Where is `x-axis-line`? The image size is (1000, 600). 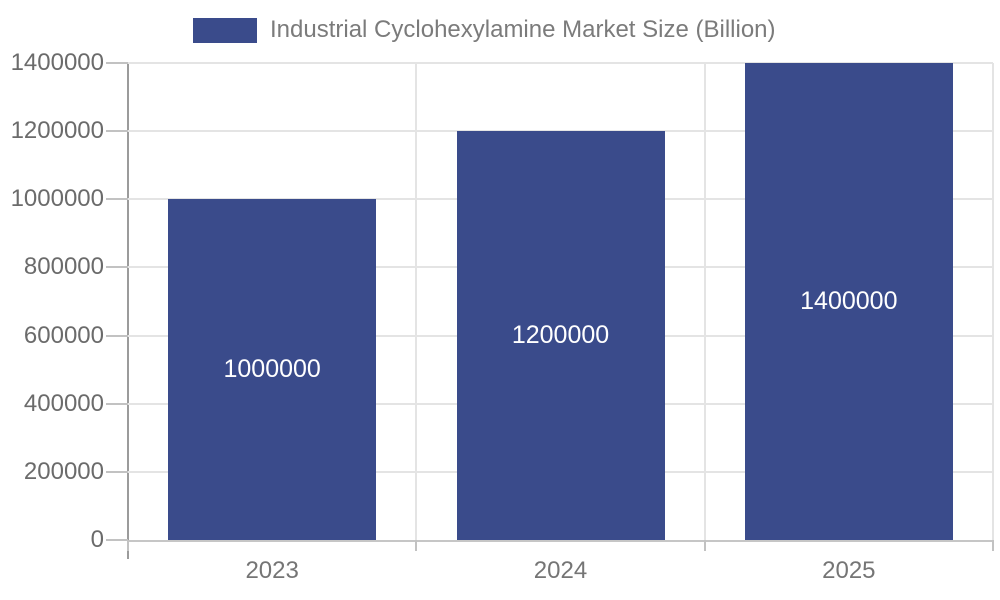 x-axis-line is located at coordinates (560, 541).